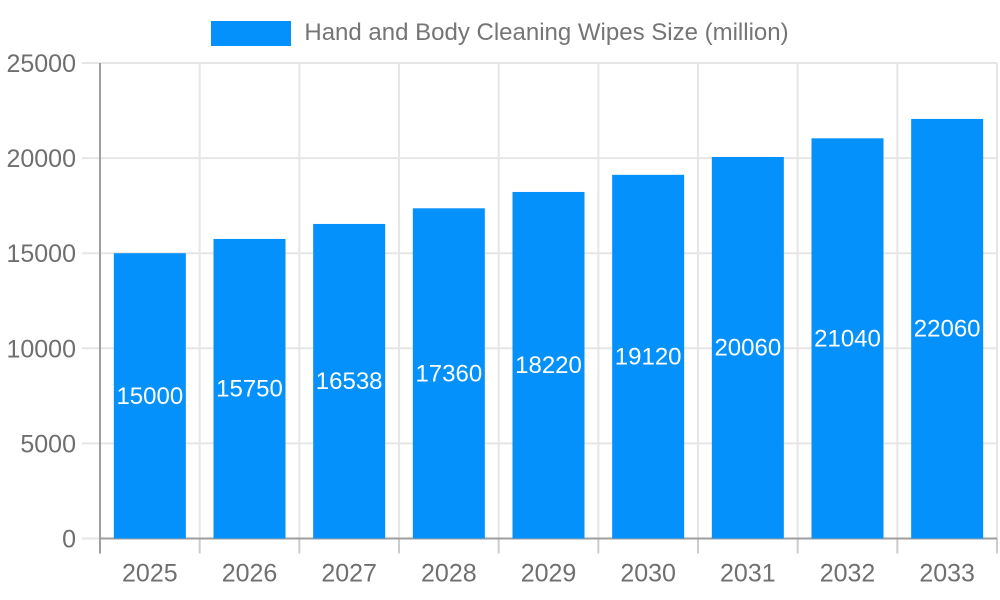 The width and height of the screenshot is (1000, 600). Describe the element at coordinates (41, 254) in the screenshot. I see `y-axis-label-15000: 15000` at that location.